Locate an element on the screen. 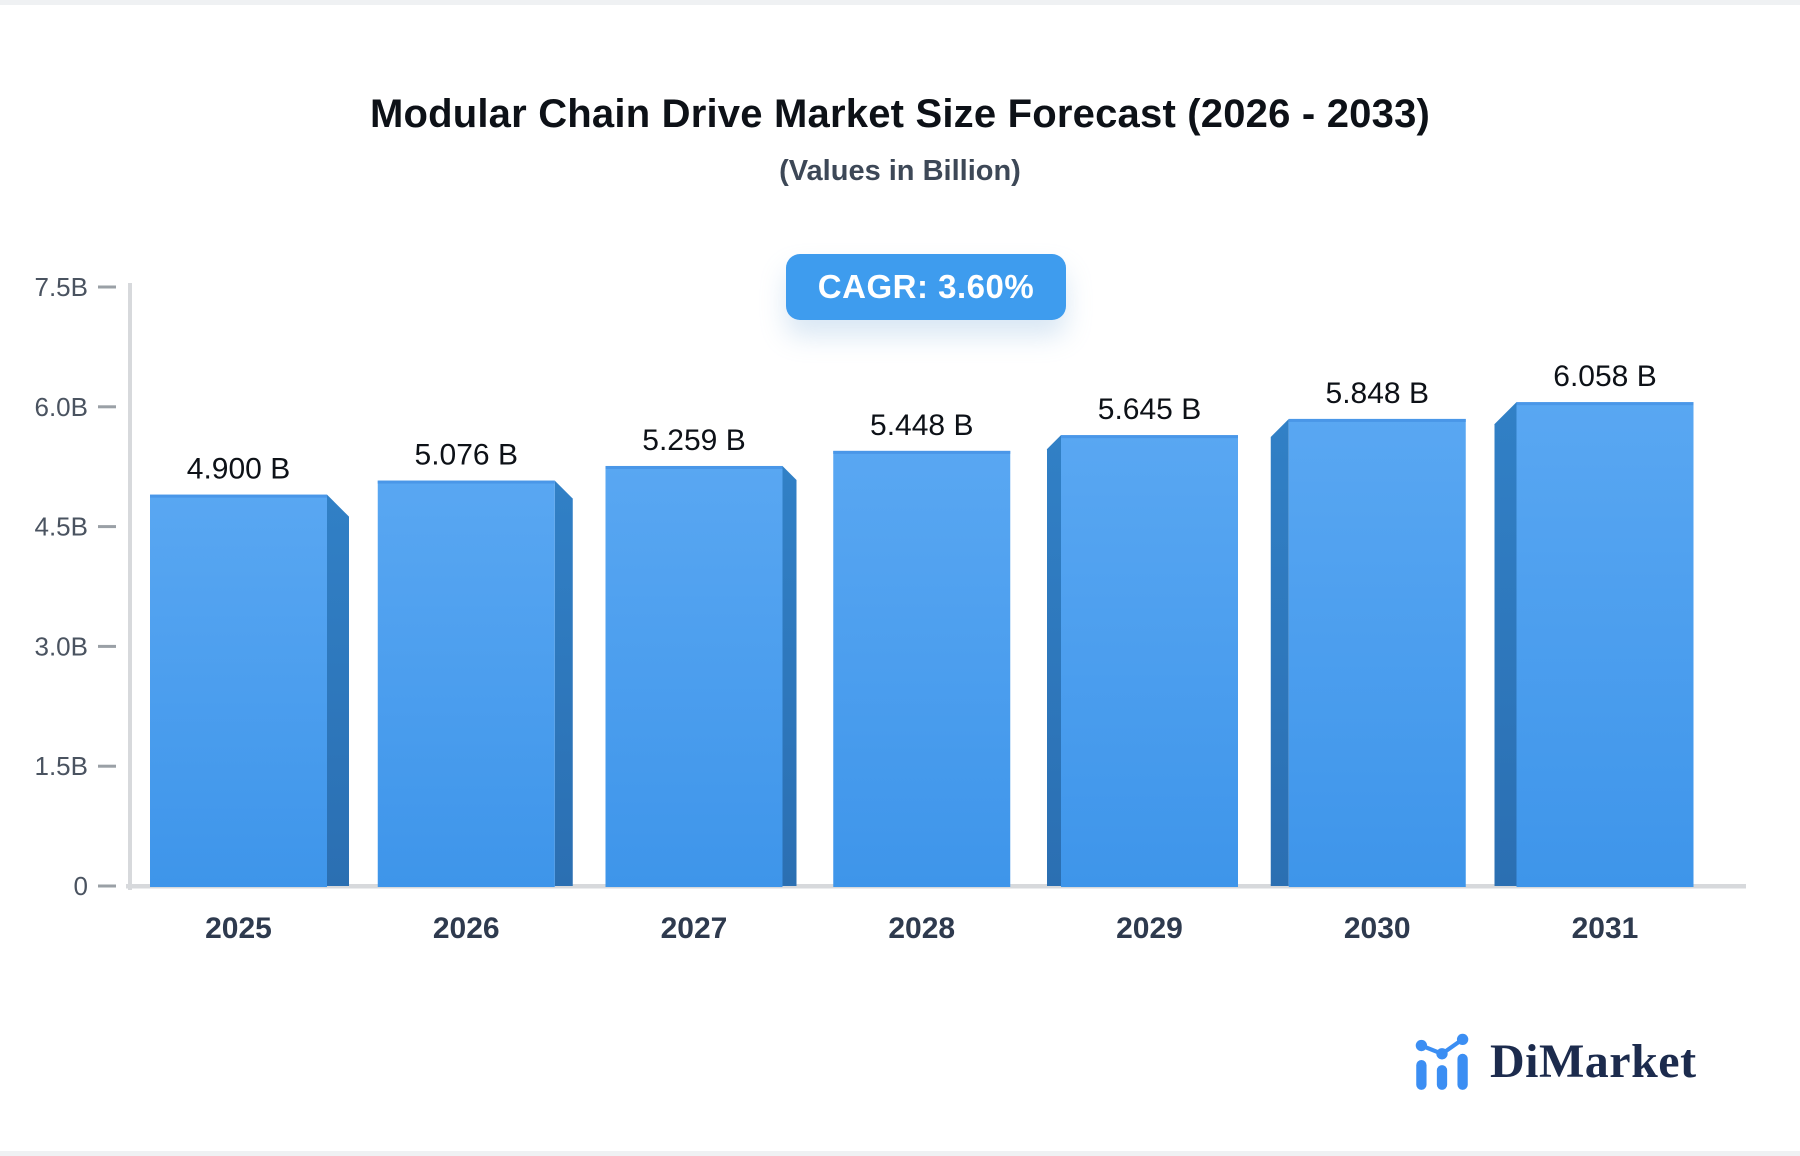 Image resolution: width=1800 pixels, height=1156 pixels. x-axis-label: 2025 is located at coordinates (238, 928).